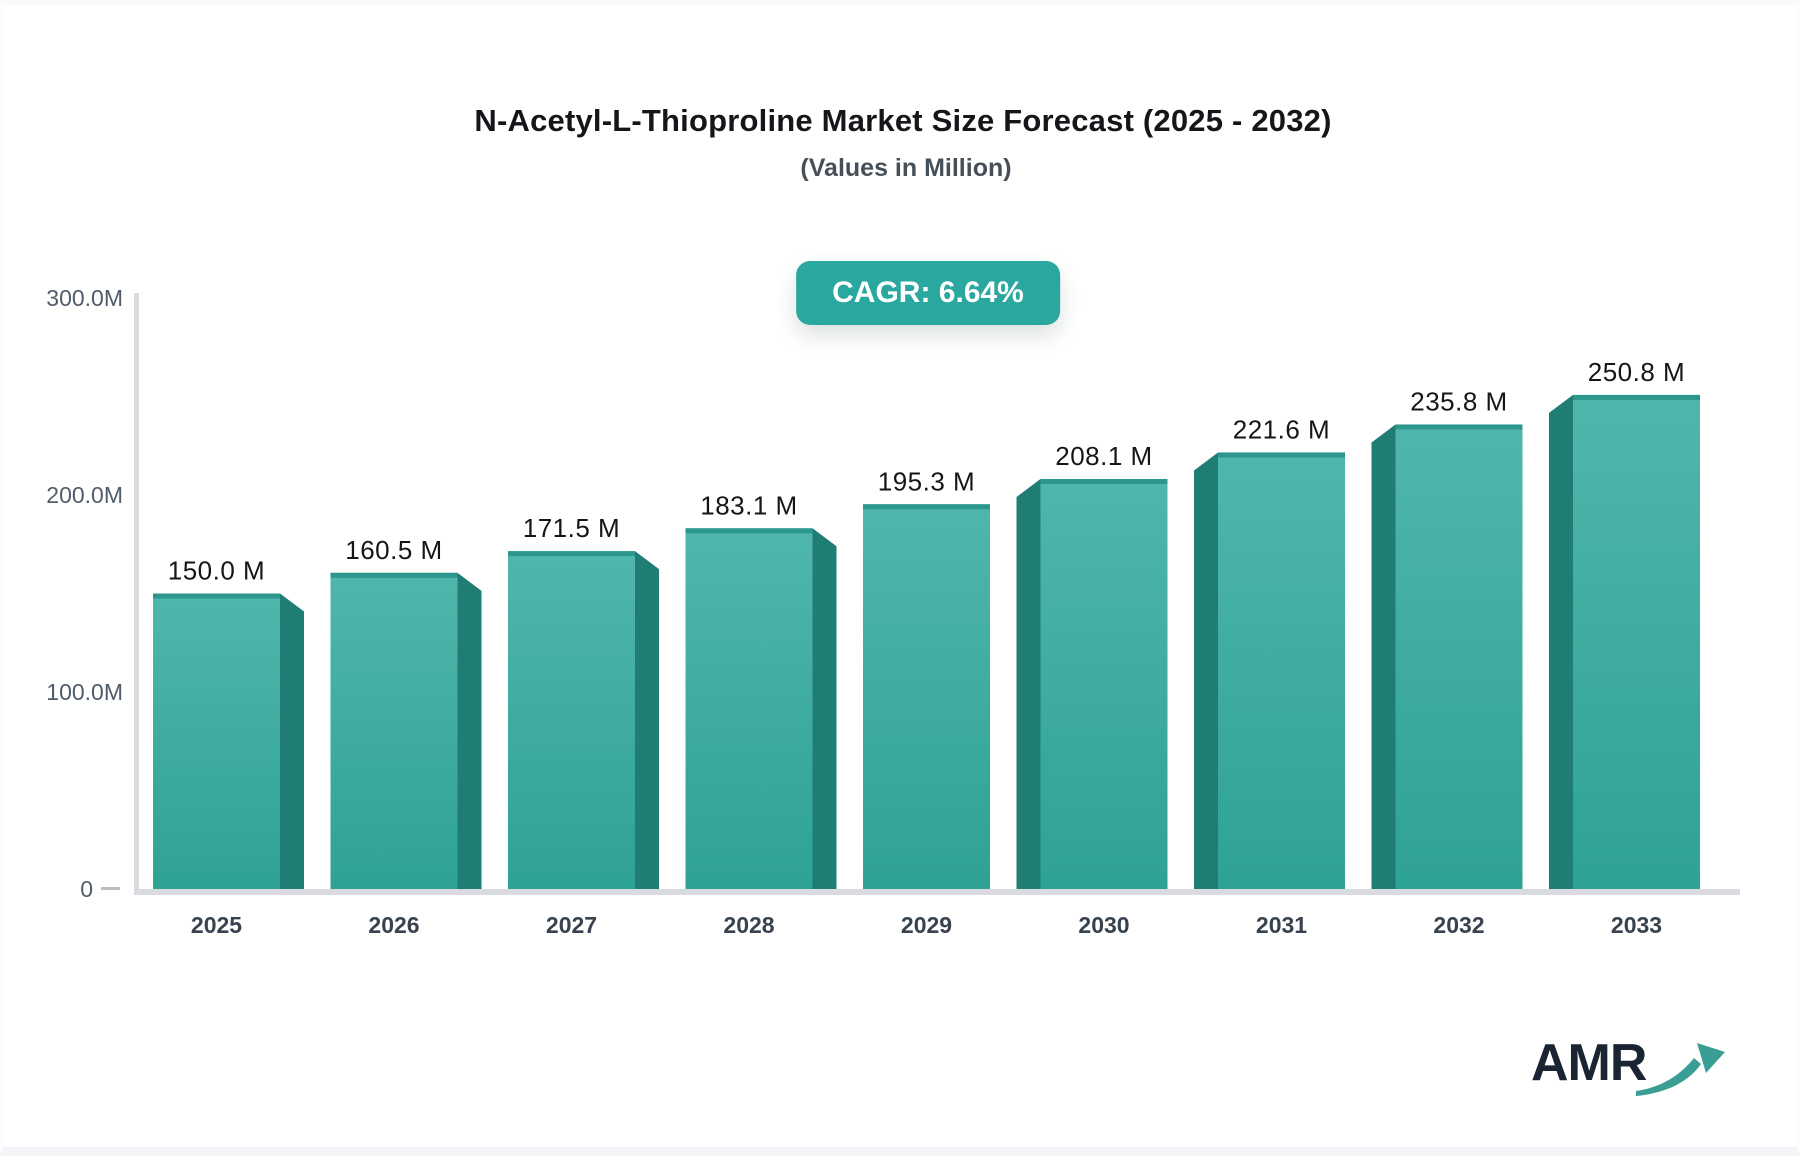  What do you see at coordinates (1636, 372) in the screenshot?
I see `bar-value-label: 250.8 M` at bounding box center [1636, 372].